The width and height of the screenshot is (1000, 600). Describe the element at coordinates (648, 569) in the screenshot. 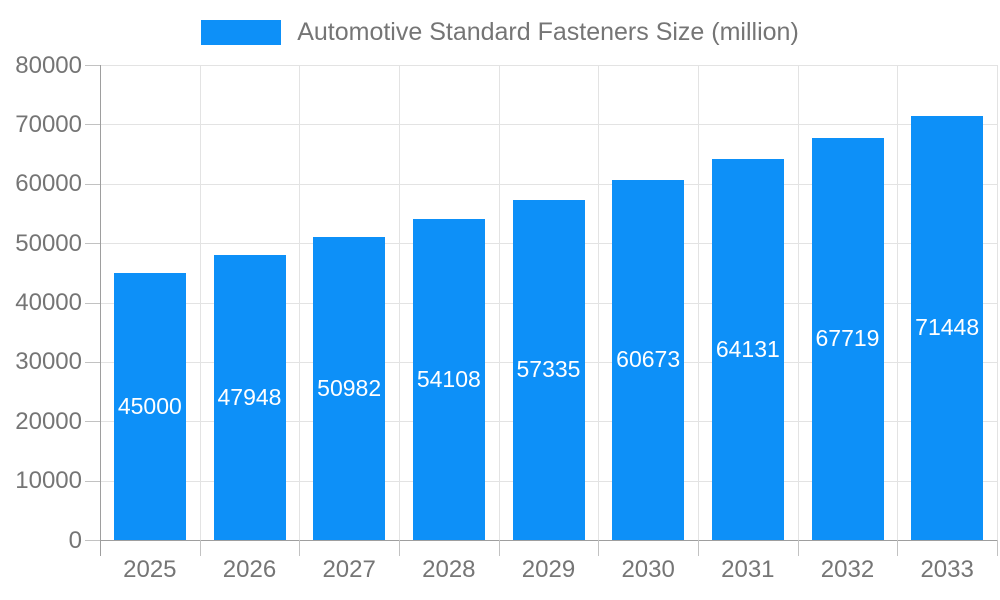

I see `x-axis-tick-label: 2030` at that location.